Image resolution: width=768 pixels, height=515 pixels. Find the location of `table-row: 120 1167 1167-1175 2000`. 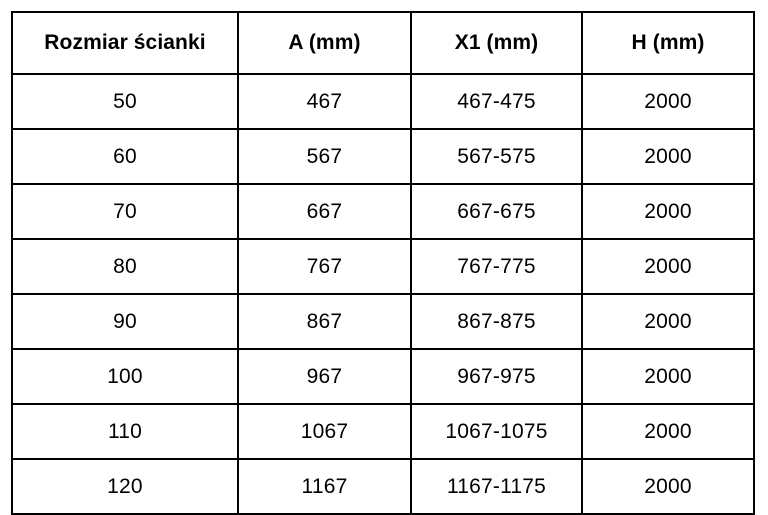

table-row: 120 1167 1167-1175 2000 is located at coordinates (383, 486).